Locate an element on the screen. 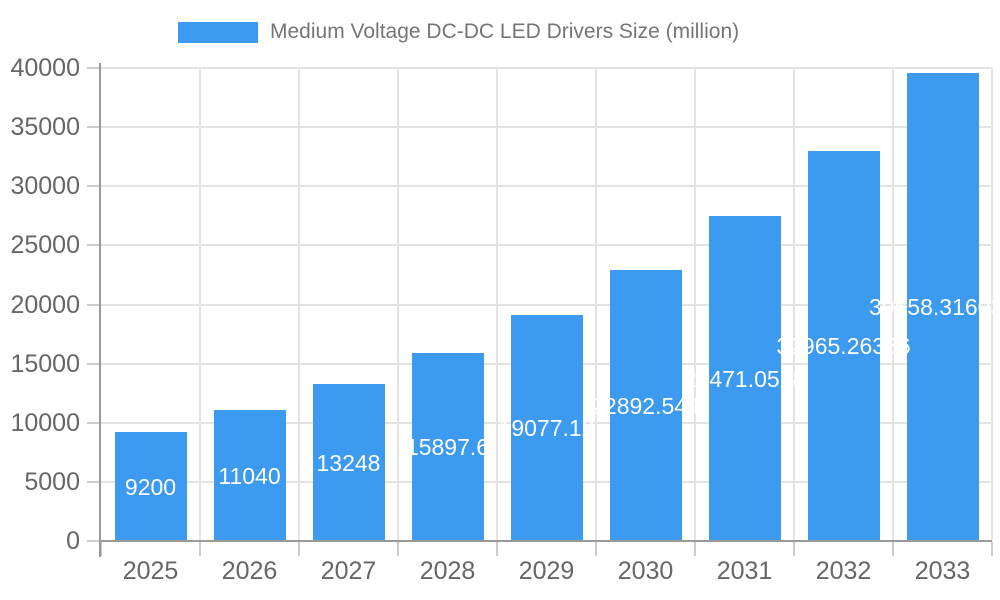 Image resolution: width=1000 pixels, height=600 pixels. y-tick-label: 15000 is located at coordinates (45, 363).